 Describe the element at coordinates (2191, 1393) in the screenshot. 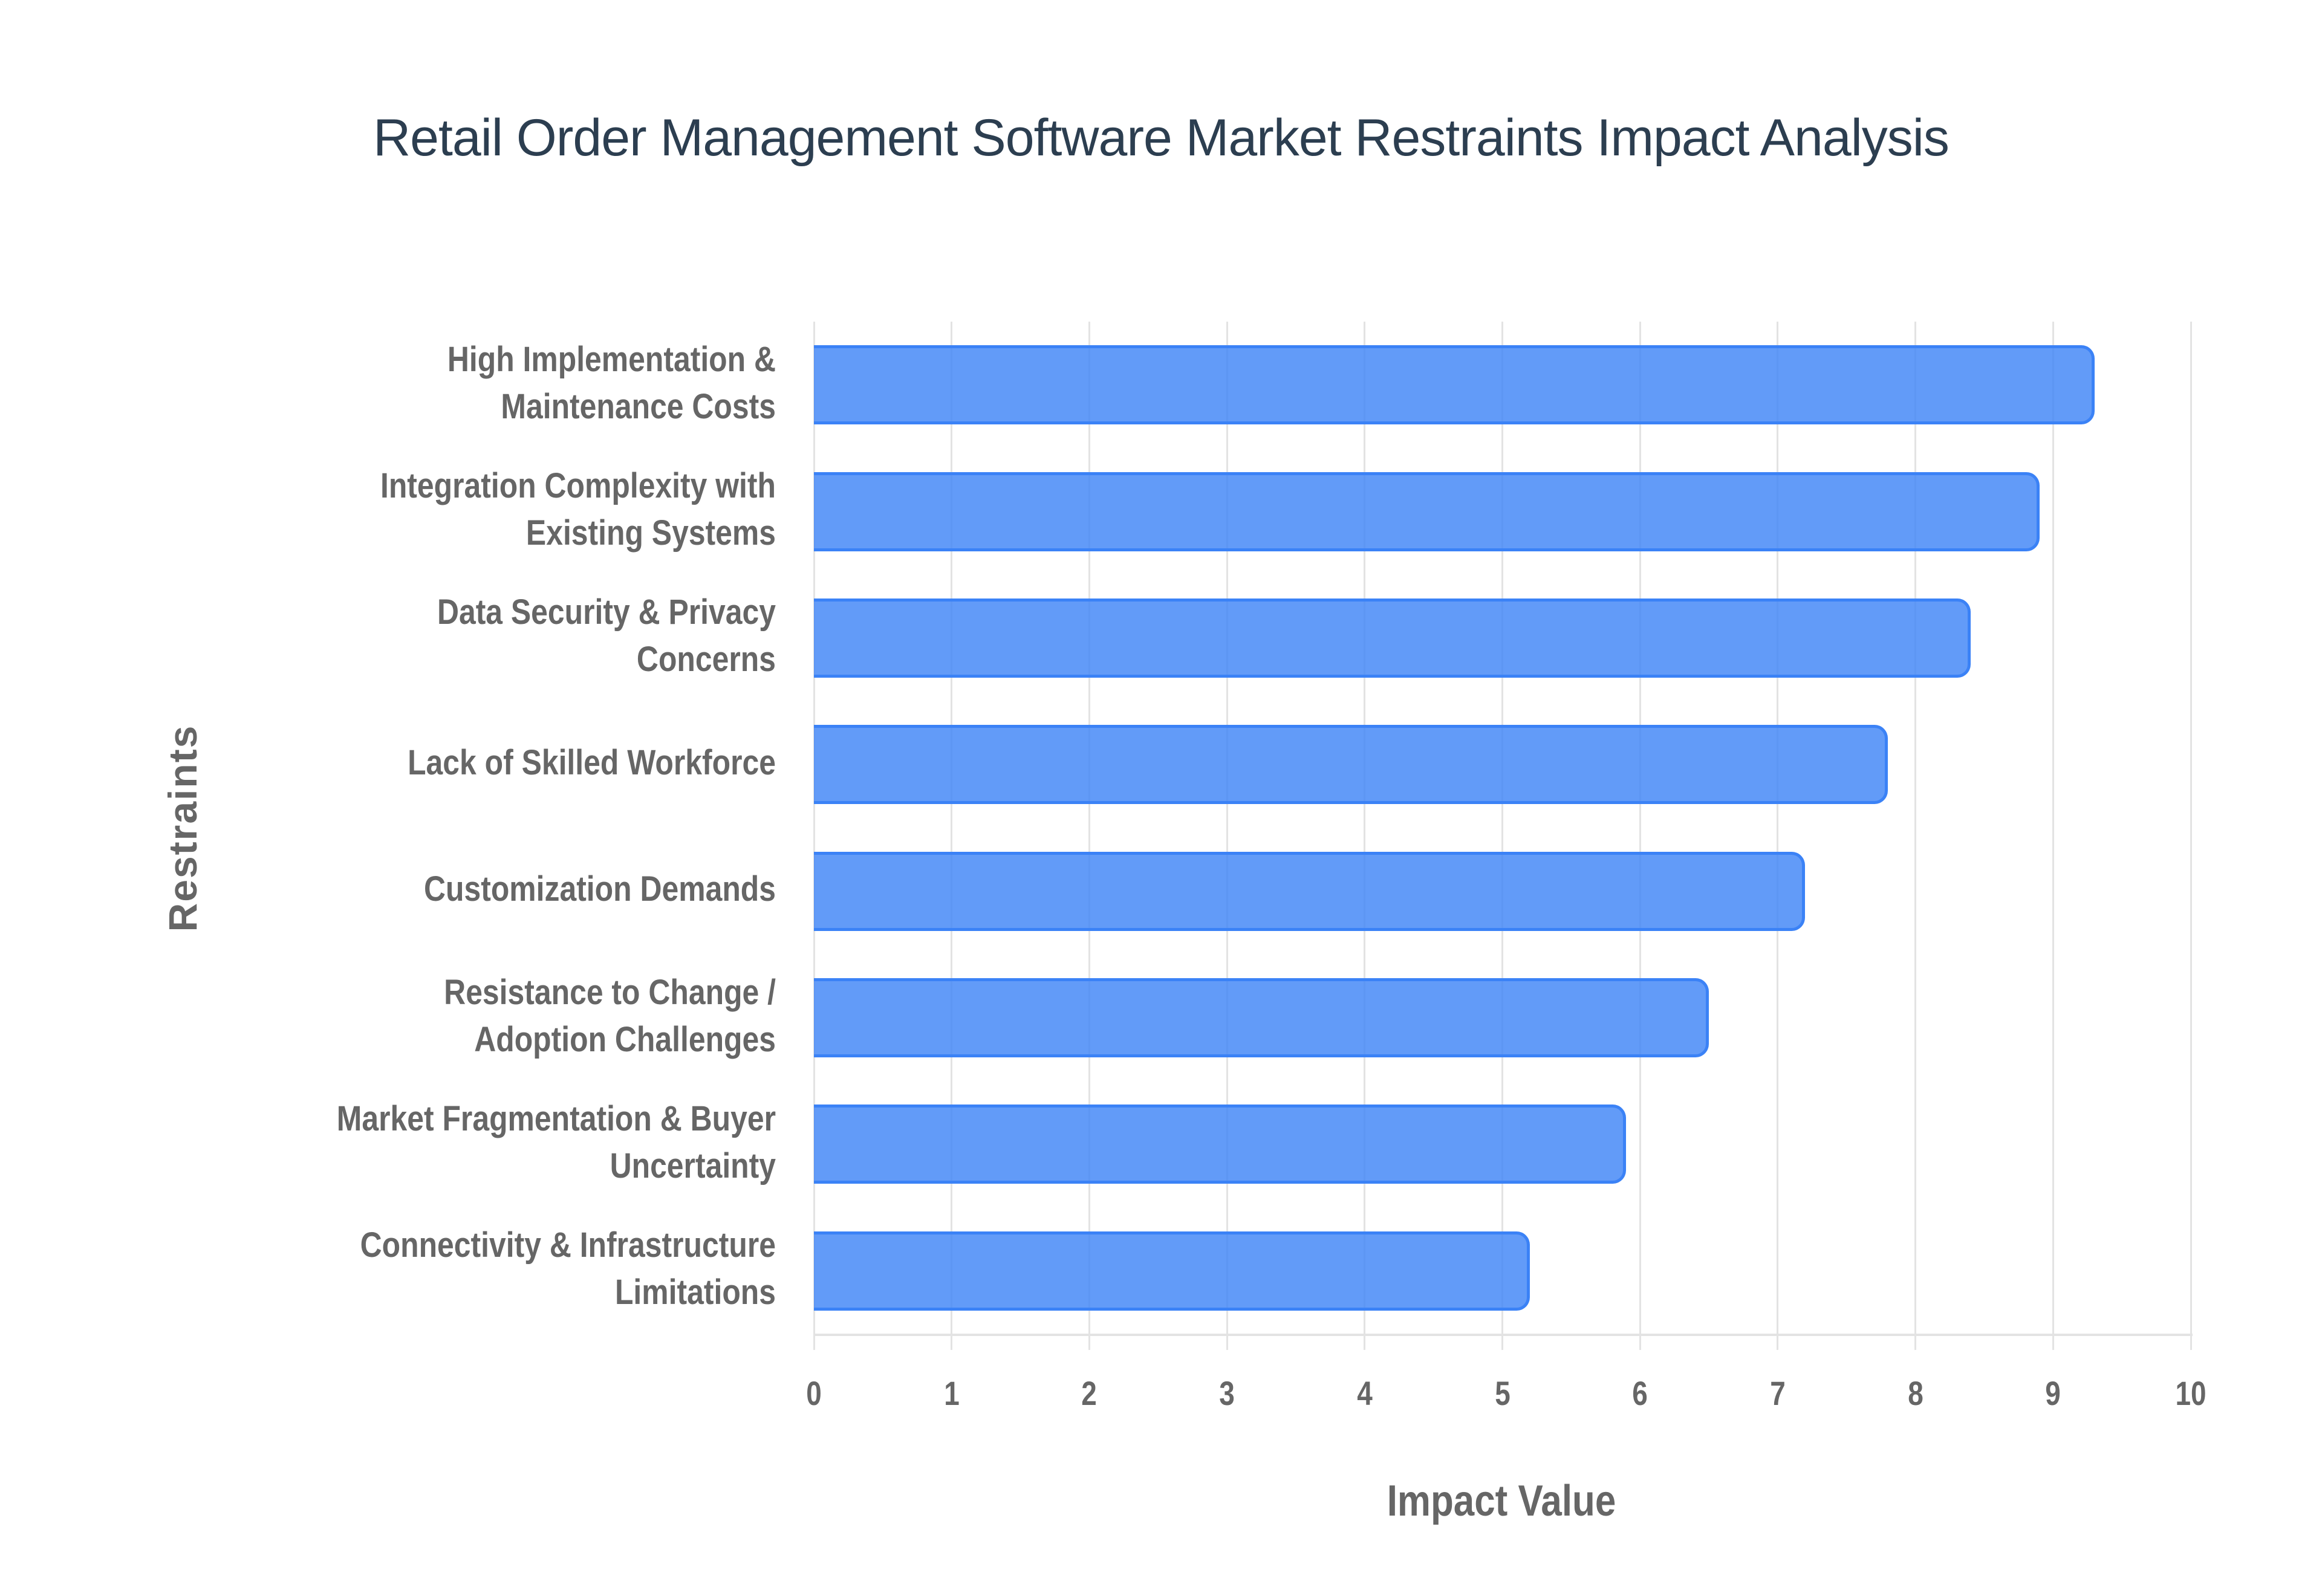

I see `x-tick-label: 10` at that location.